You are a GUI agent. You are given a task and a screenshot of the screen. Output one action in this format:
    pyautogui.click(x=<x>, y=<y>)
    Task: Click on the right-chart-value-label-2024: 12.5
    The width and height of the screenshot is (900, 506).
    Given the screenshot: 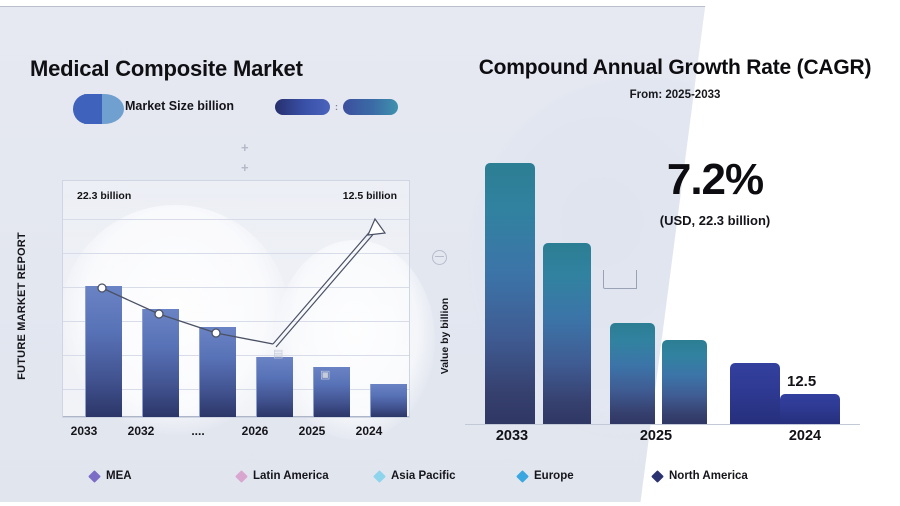 What is the action you would take?
    pyautogui.click(x=802, y=381)
    